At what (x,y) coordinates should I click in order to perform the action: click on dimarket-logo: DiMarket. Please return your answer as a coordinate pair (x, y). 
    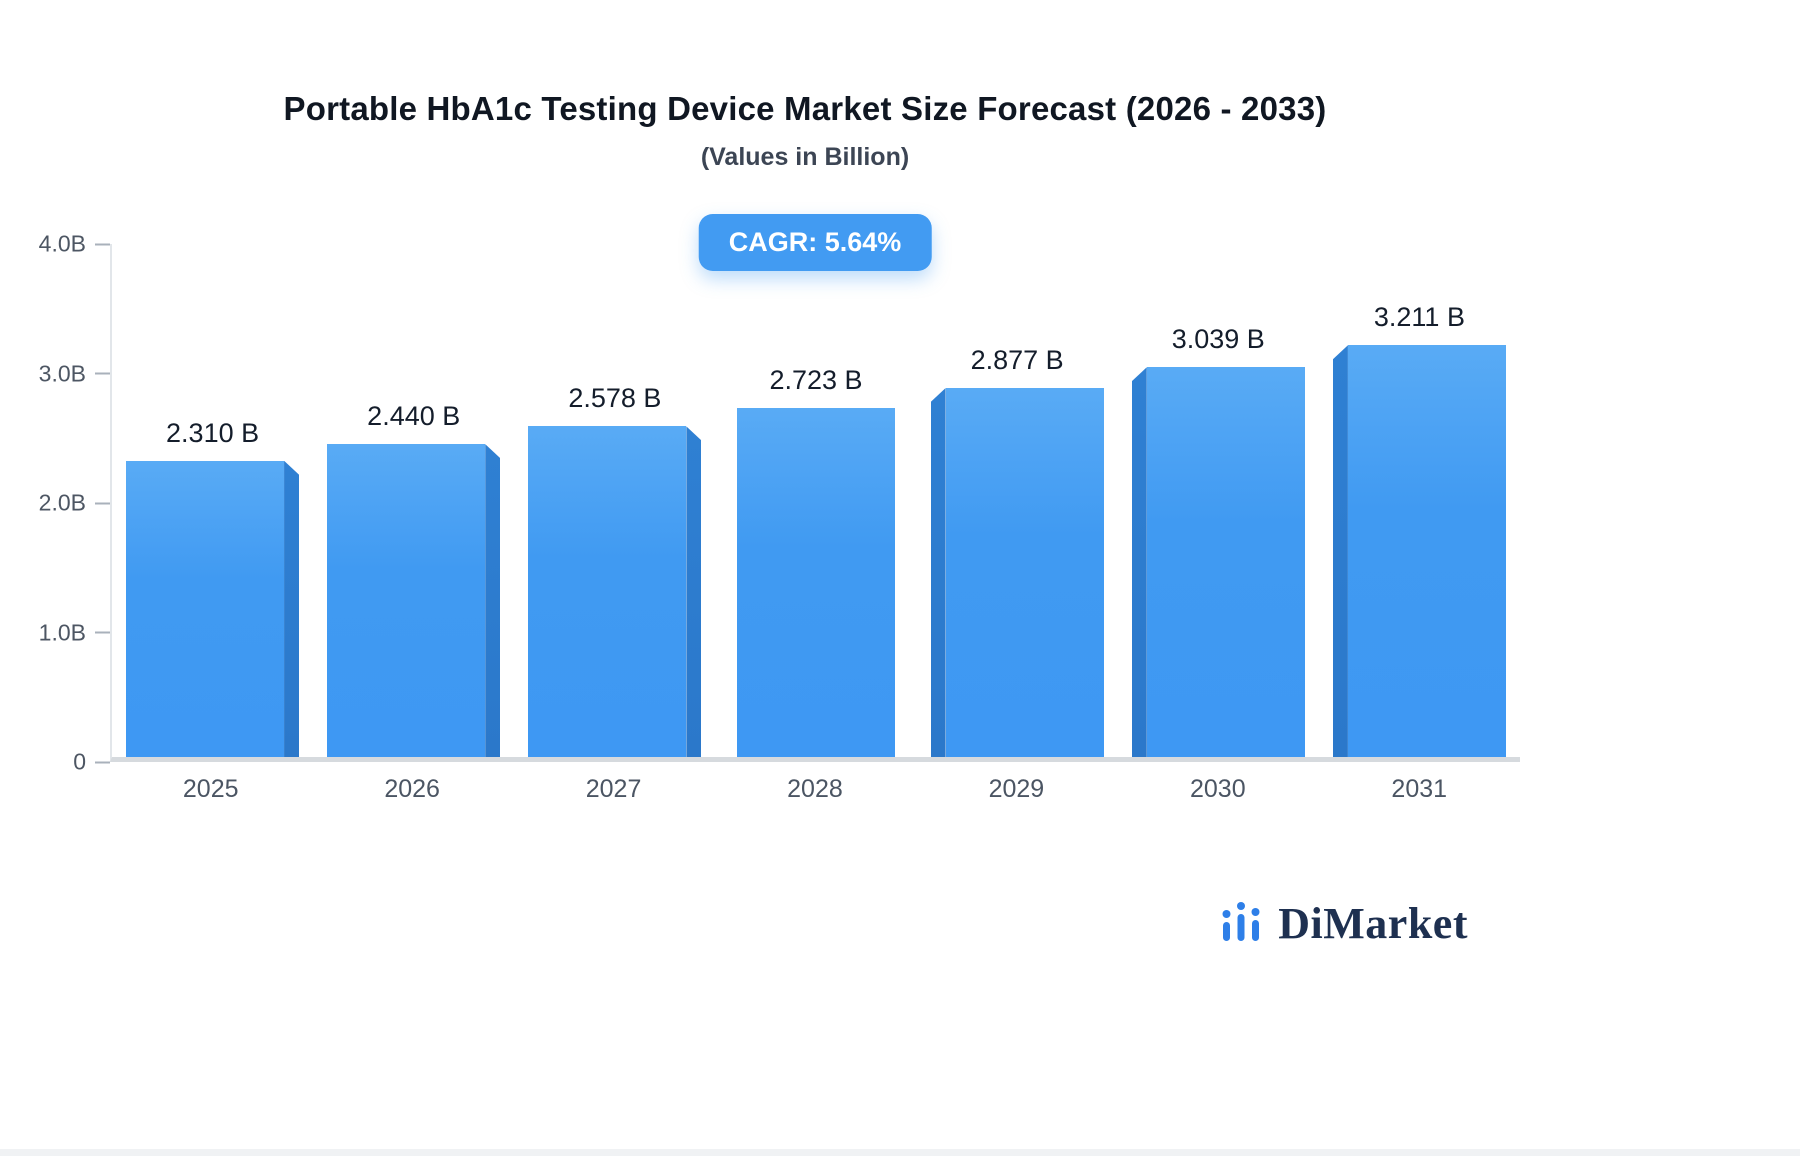
    Looking at the image, I should click on (1342, 923).